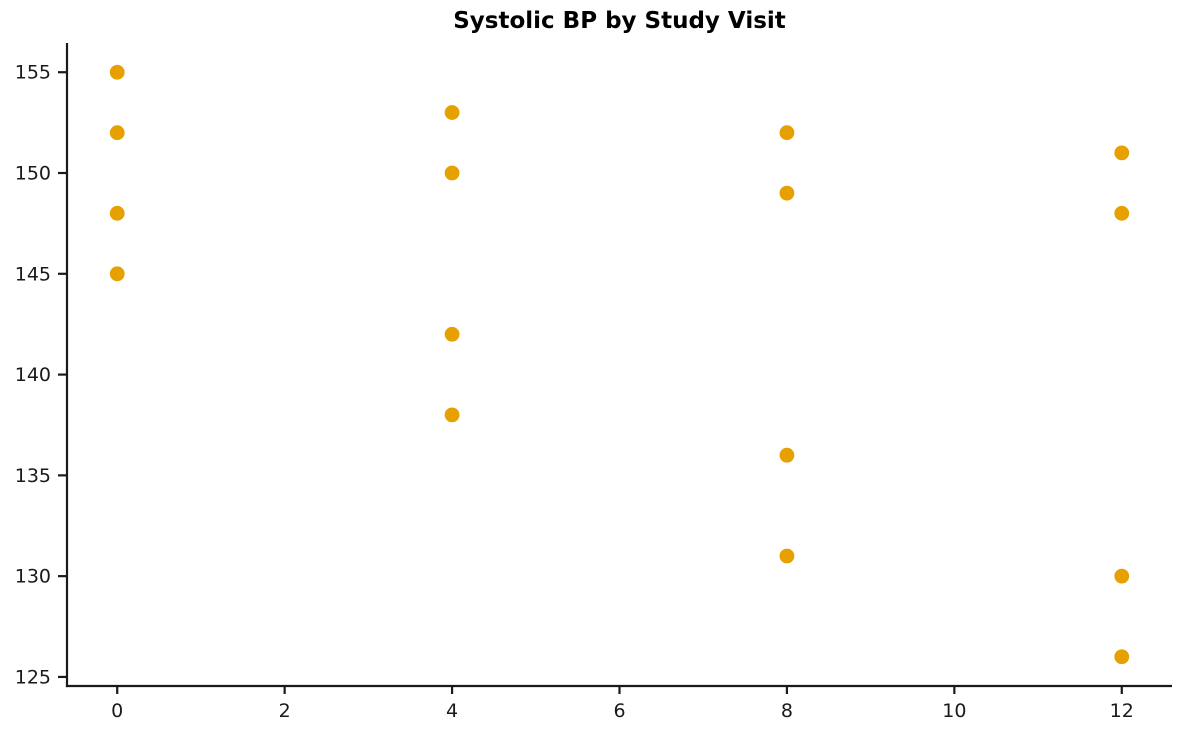  I want to click on x-tick-label: 12, so click(1122, 711).